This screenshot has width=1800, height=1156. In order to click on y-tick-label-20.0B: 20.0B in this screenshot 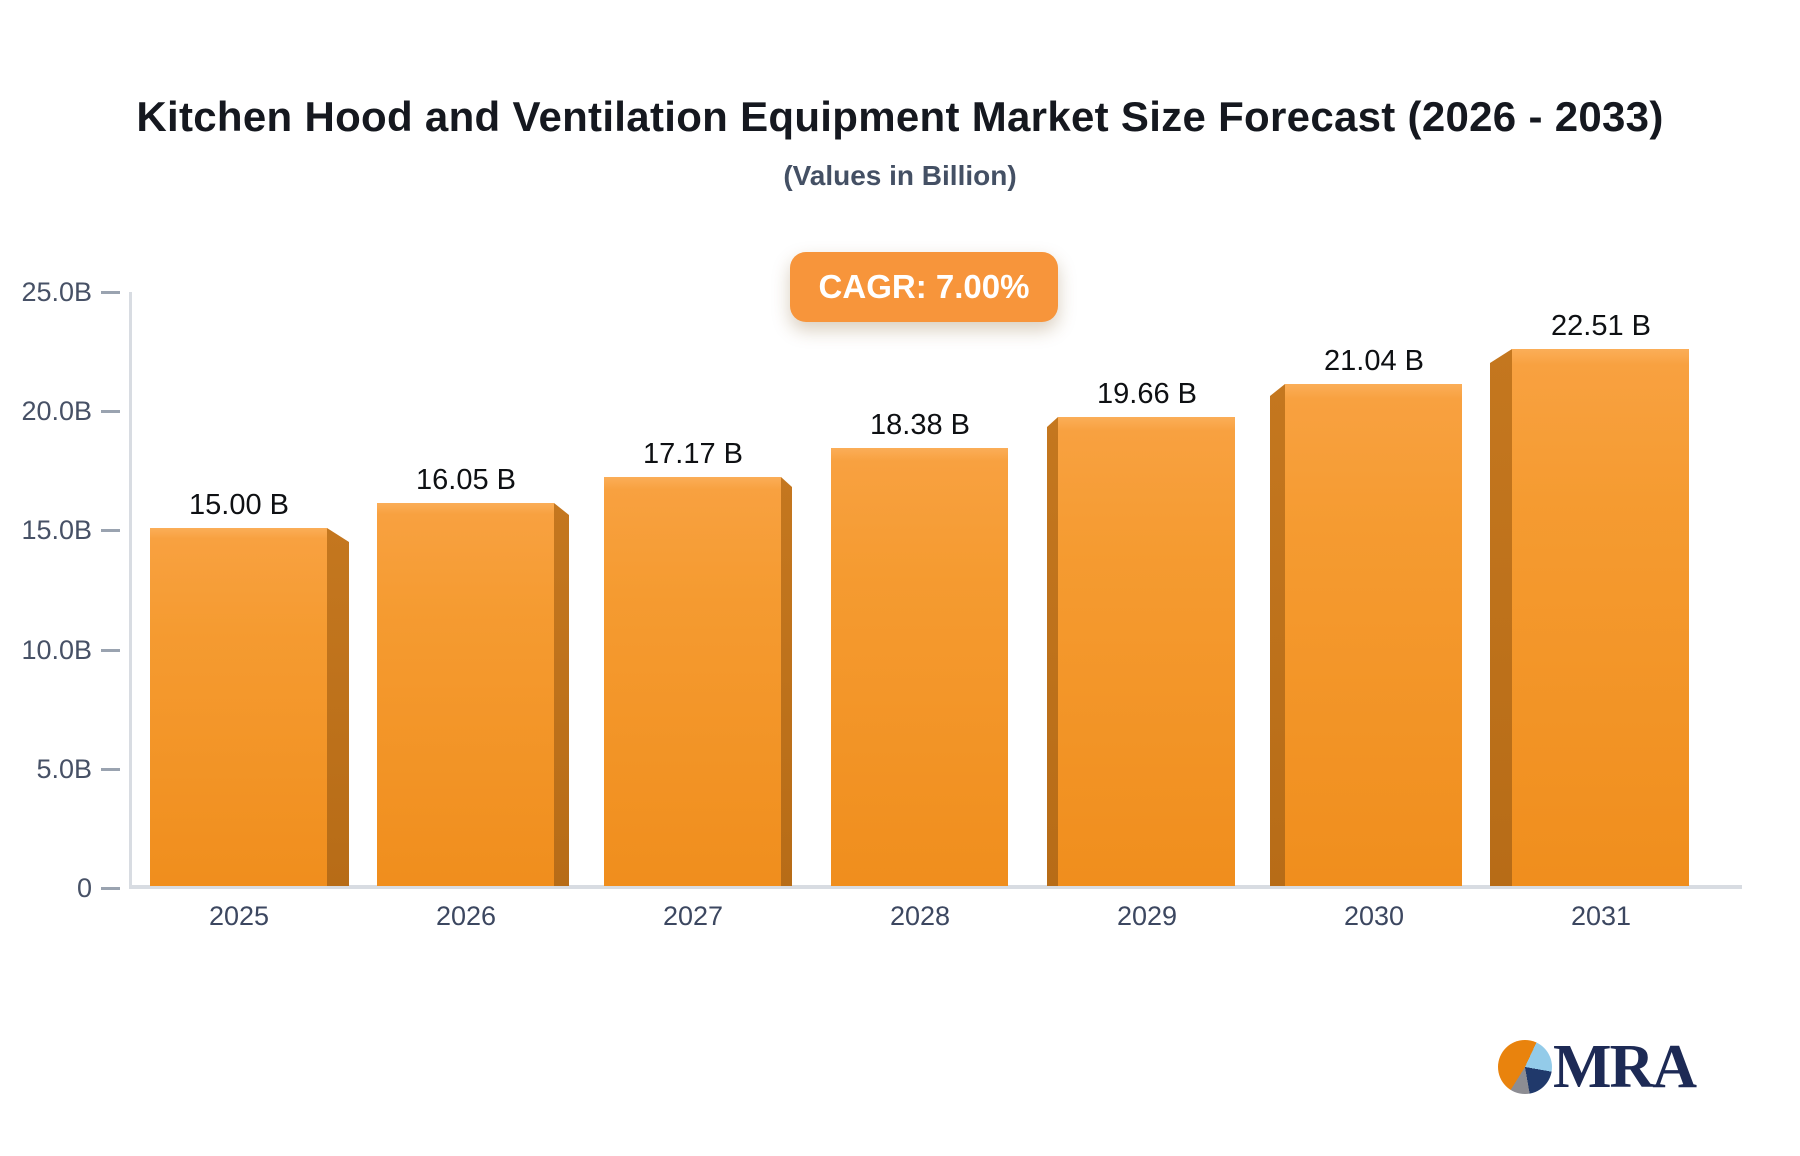, I will do `click(56, 411)`.